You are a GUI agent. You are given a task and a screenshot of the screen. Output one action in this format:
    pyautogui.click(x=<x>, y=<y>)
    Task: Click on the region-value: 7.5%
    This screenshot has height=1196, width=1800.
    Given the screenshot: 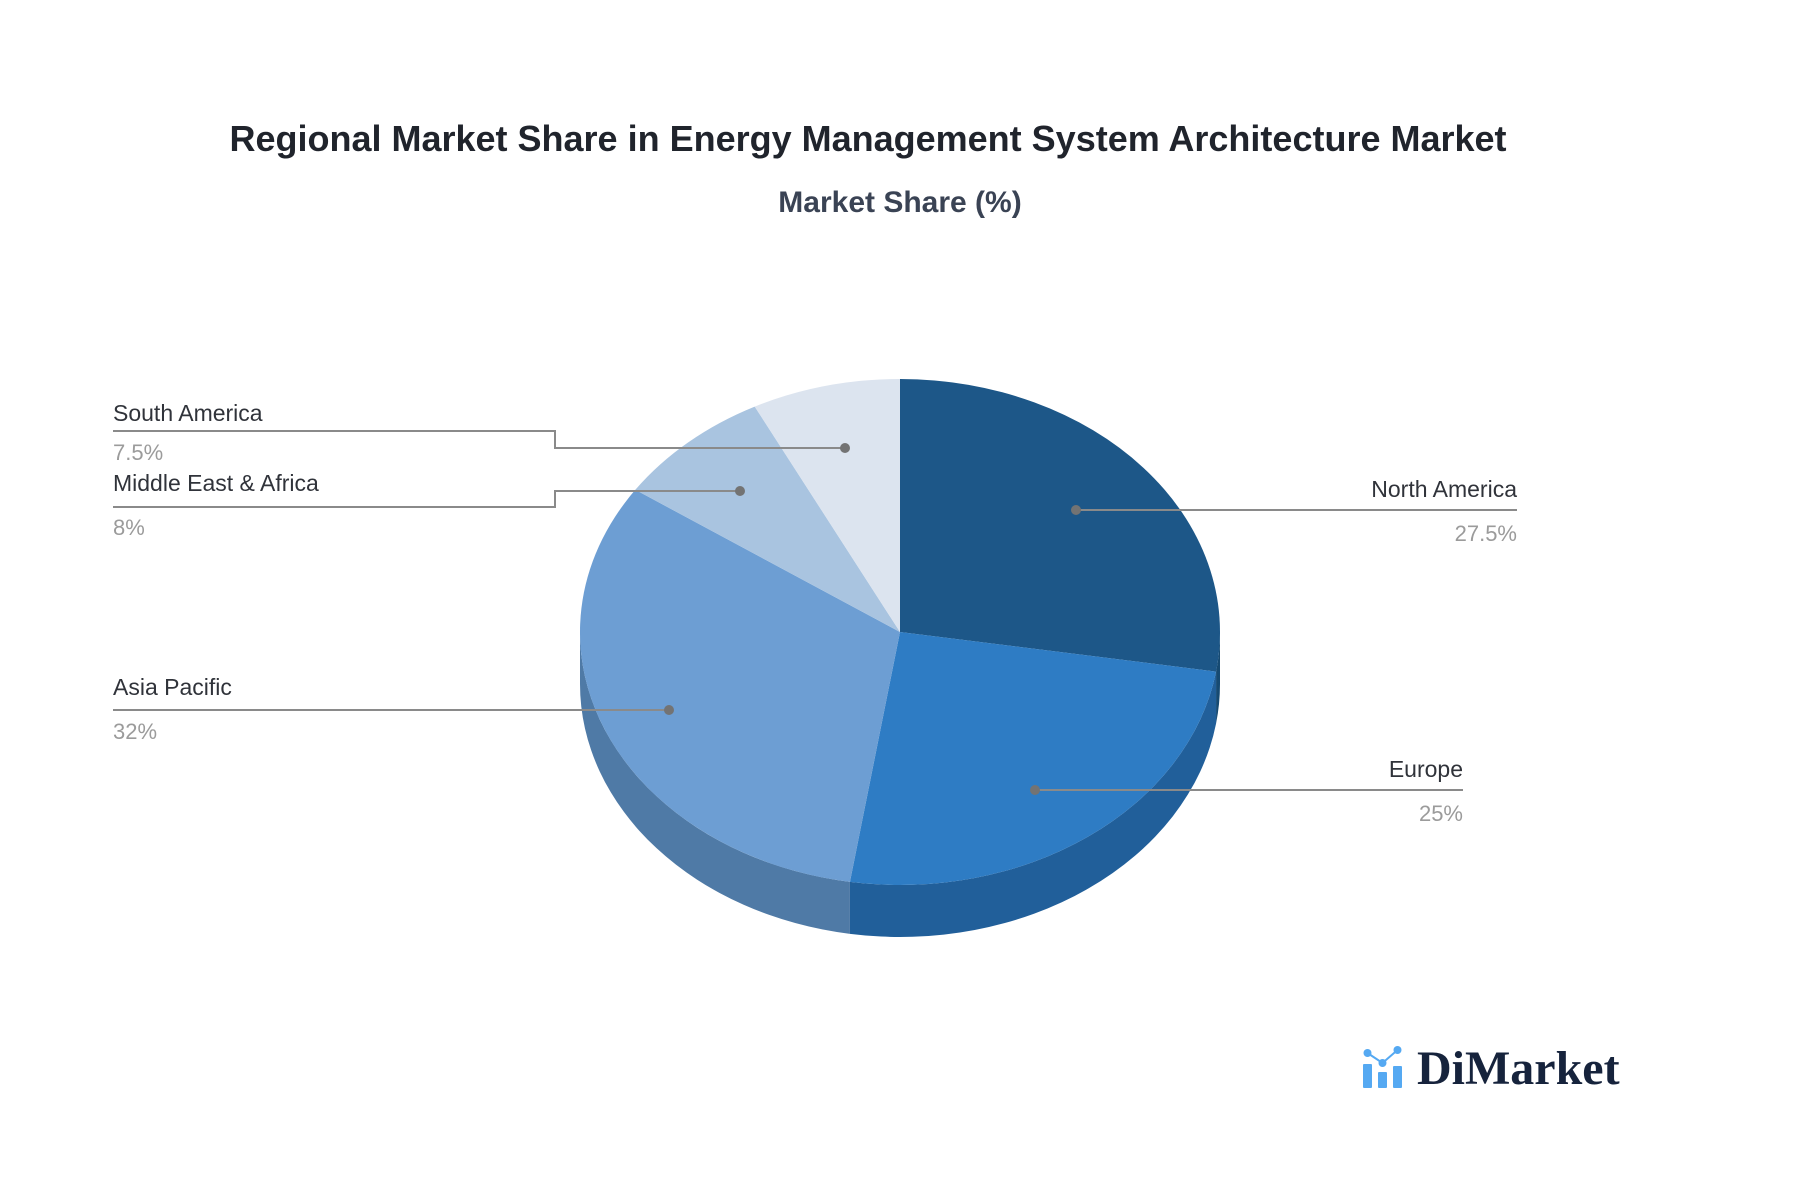 What is the action you would take?
    pyautogui.click(x=138, y=452)
    